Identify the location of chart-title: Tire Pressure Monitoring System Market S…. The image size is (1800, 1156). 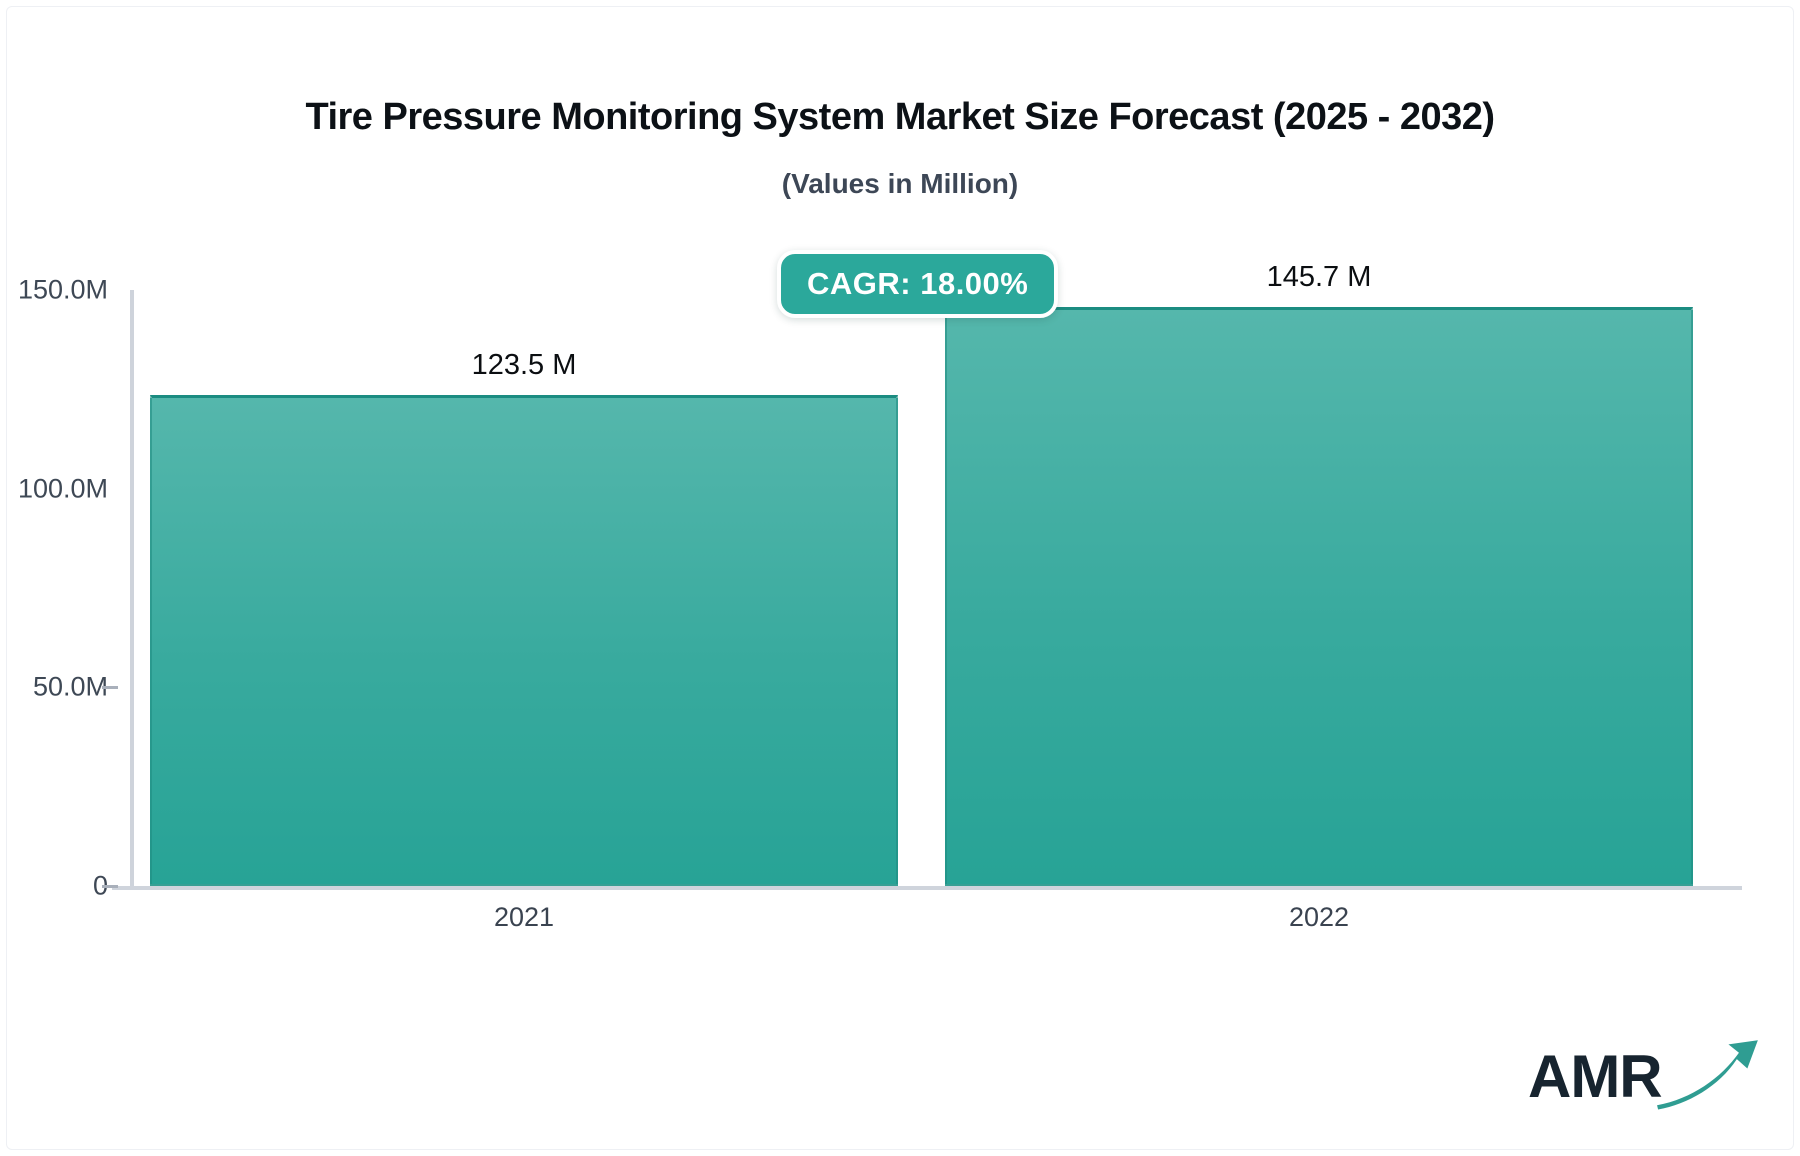
(900, 117).